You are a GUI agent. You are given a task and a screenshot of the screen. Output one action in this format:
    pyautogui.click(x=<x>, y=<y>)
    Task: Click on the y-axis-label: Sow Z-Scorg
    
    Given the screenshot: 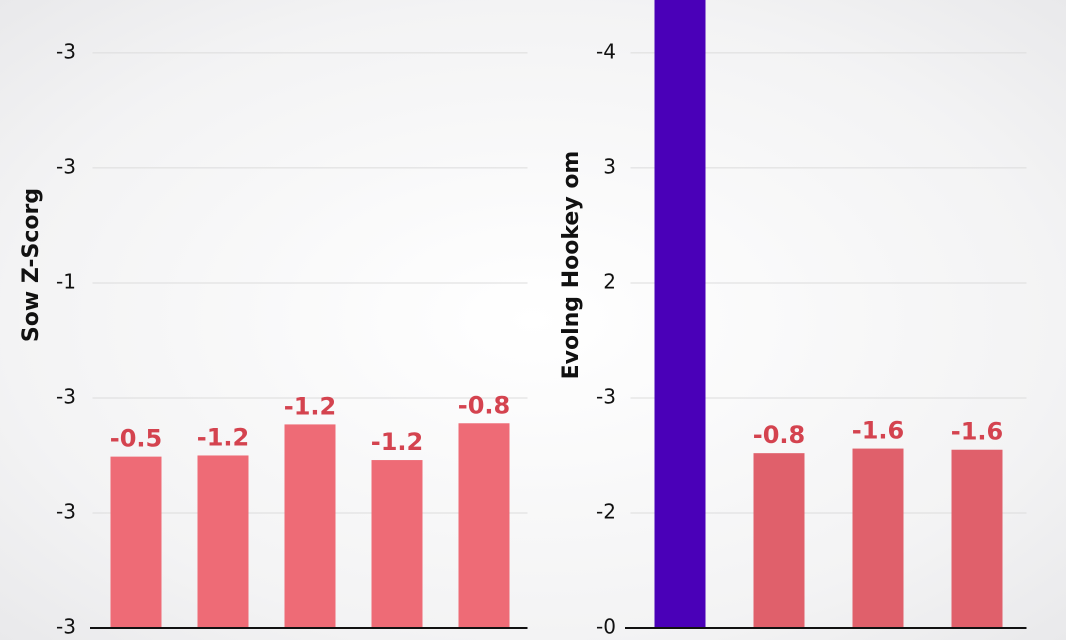 What is the action you would take?
    pyautogui.click(x=31, y=265)
    